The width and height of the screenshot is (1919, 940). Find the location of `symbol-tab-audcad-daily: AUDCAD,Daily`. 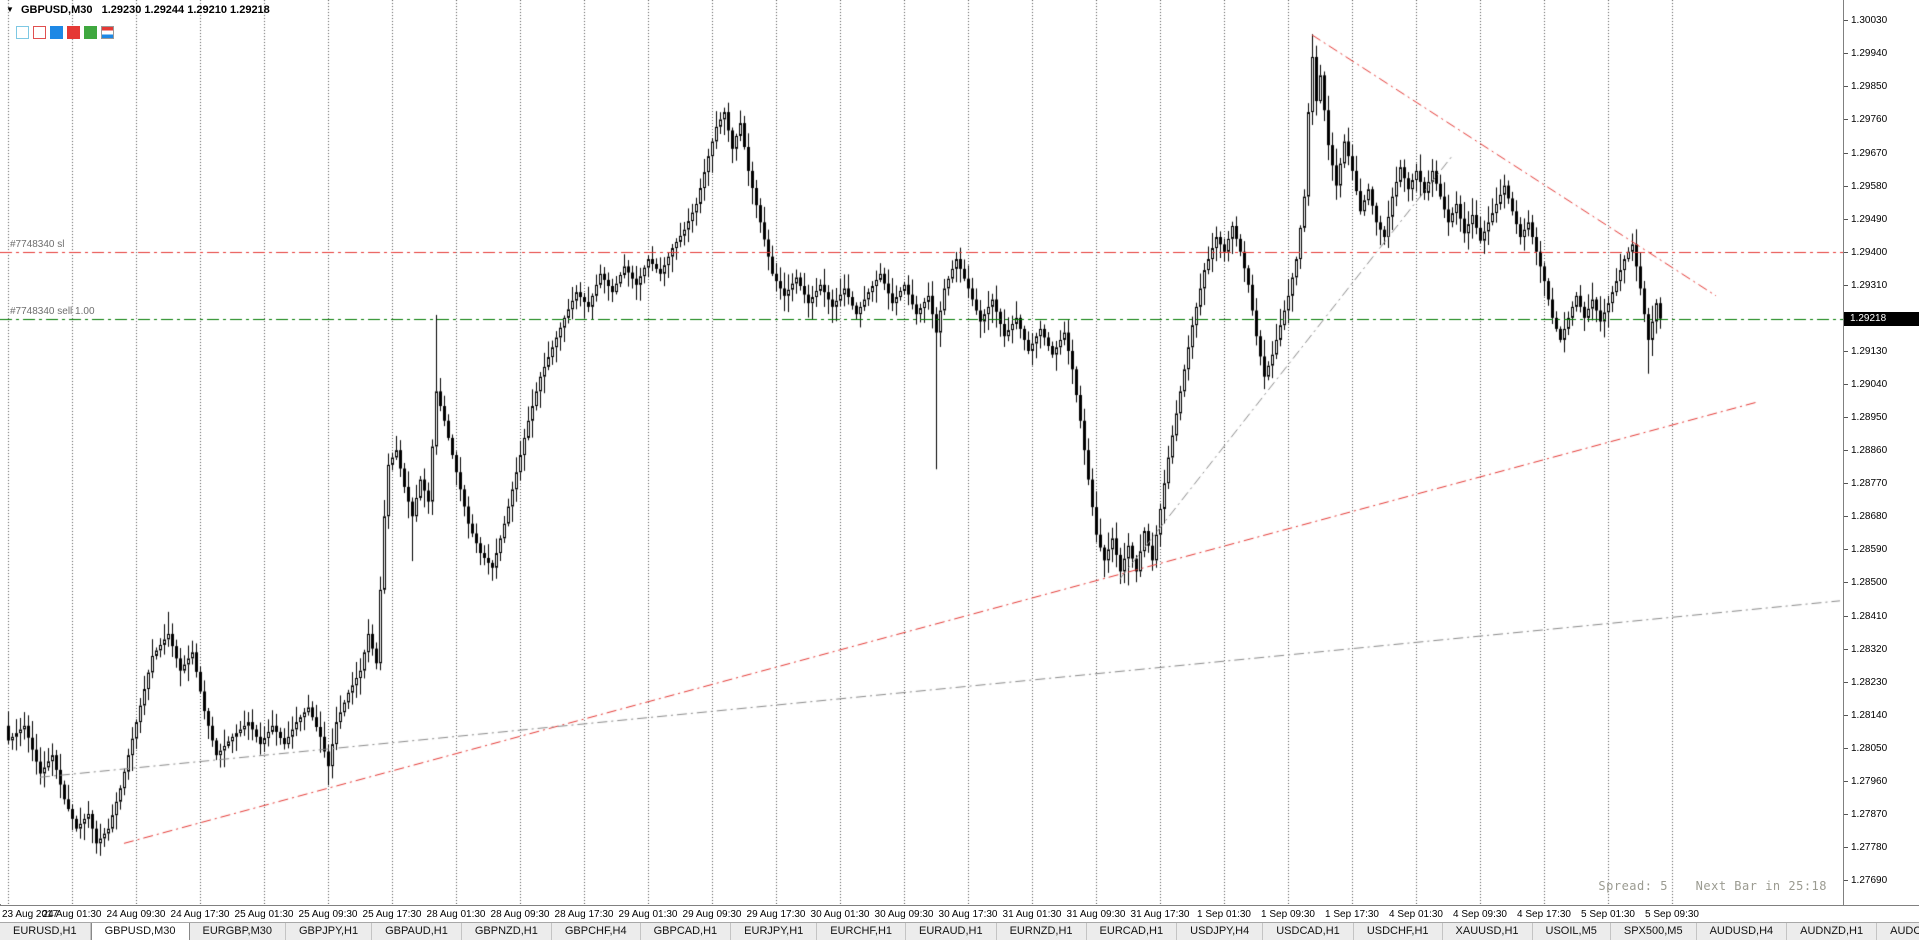

symbol-tab-audcad-daily: AUDCAD,Daily is located at coordinates (1898, 931).